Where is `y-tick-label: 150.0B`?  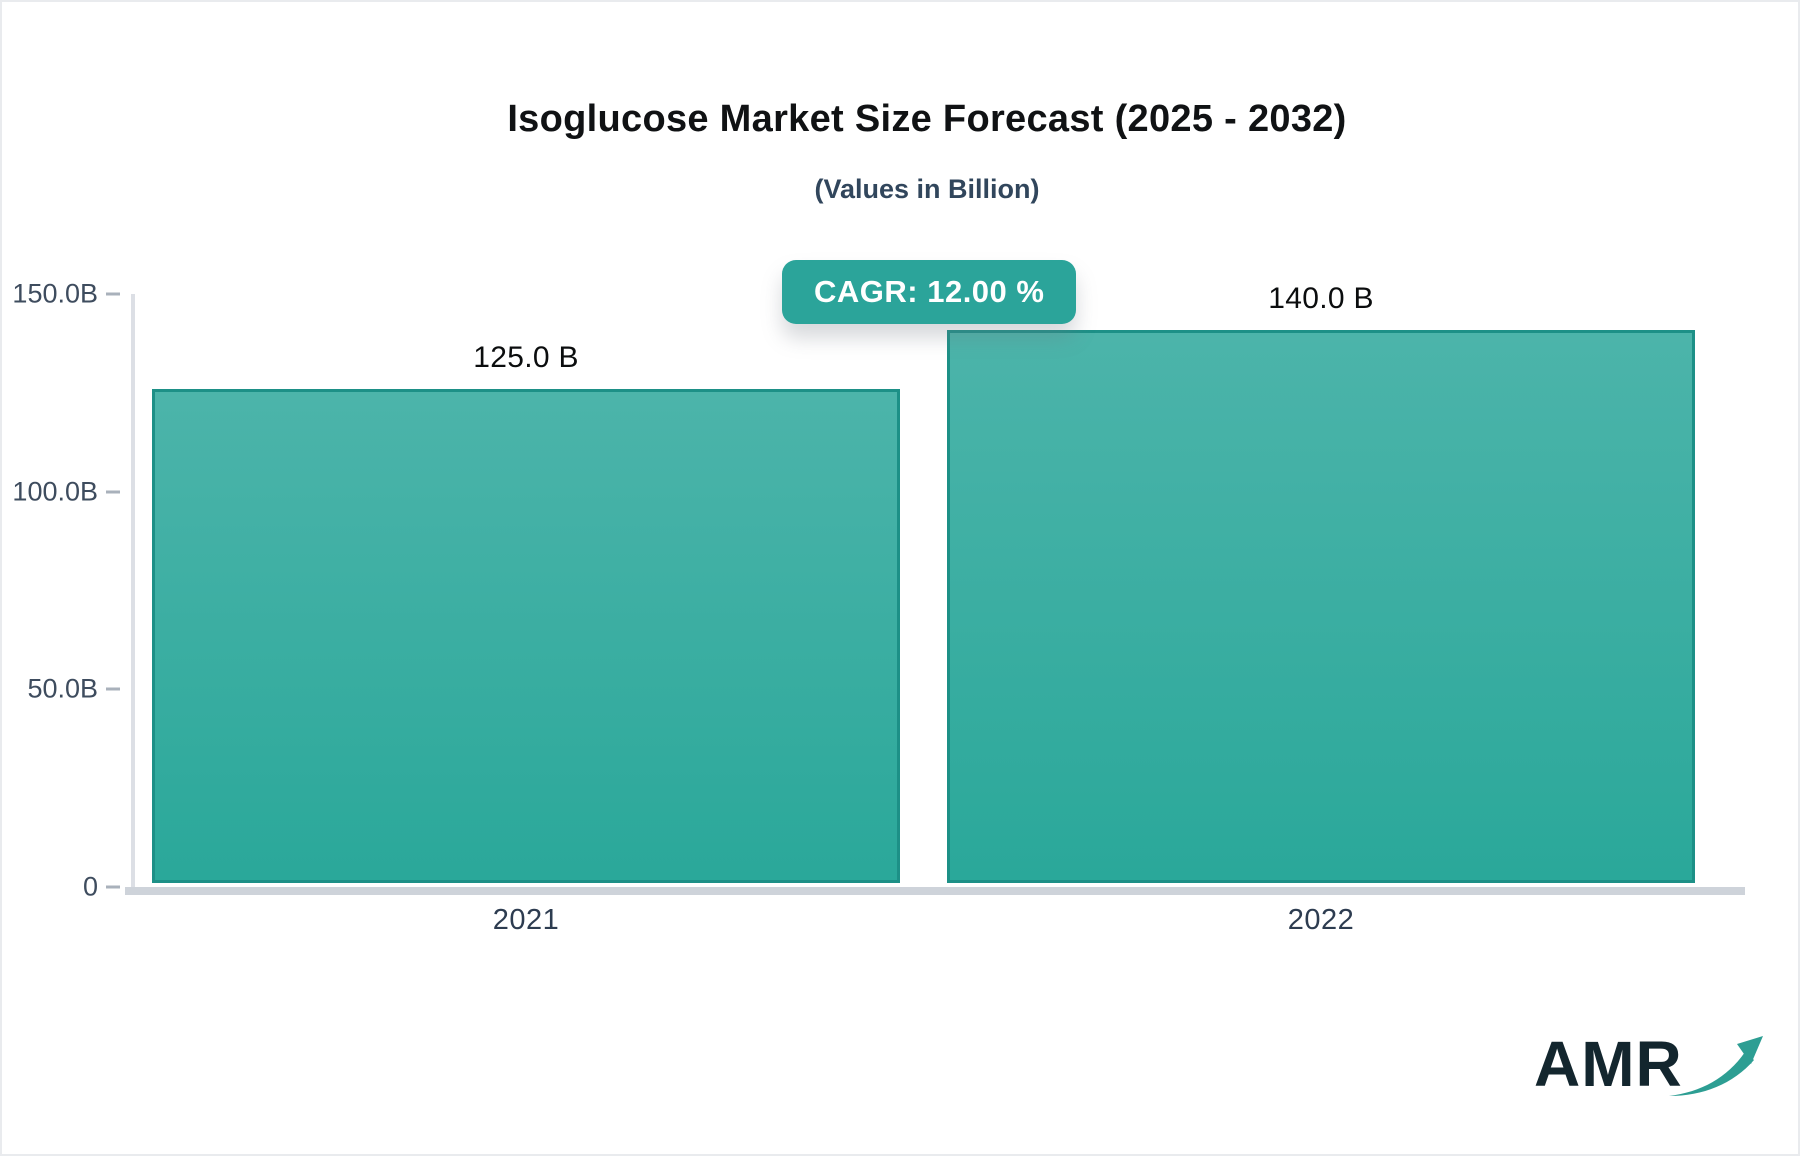
y-tick-label: 150.0B is located at coordinates (55, 293).